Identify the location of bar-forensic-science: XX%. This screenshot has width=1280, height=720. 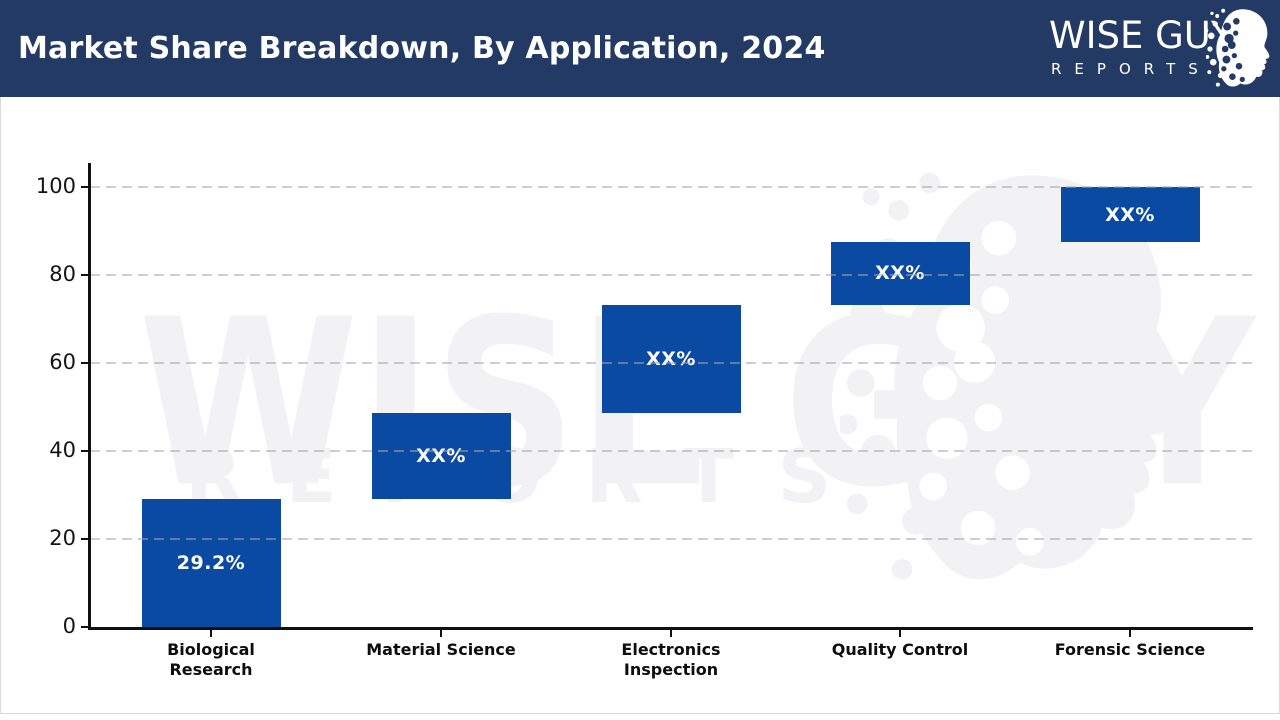
(1130, 214).